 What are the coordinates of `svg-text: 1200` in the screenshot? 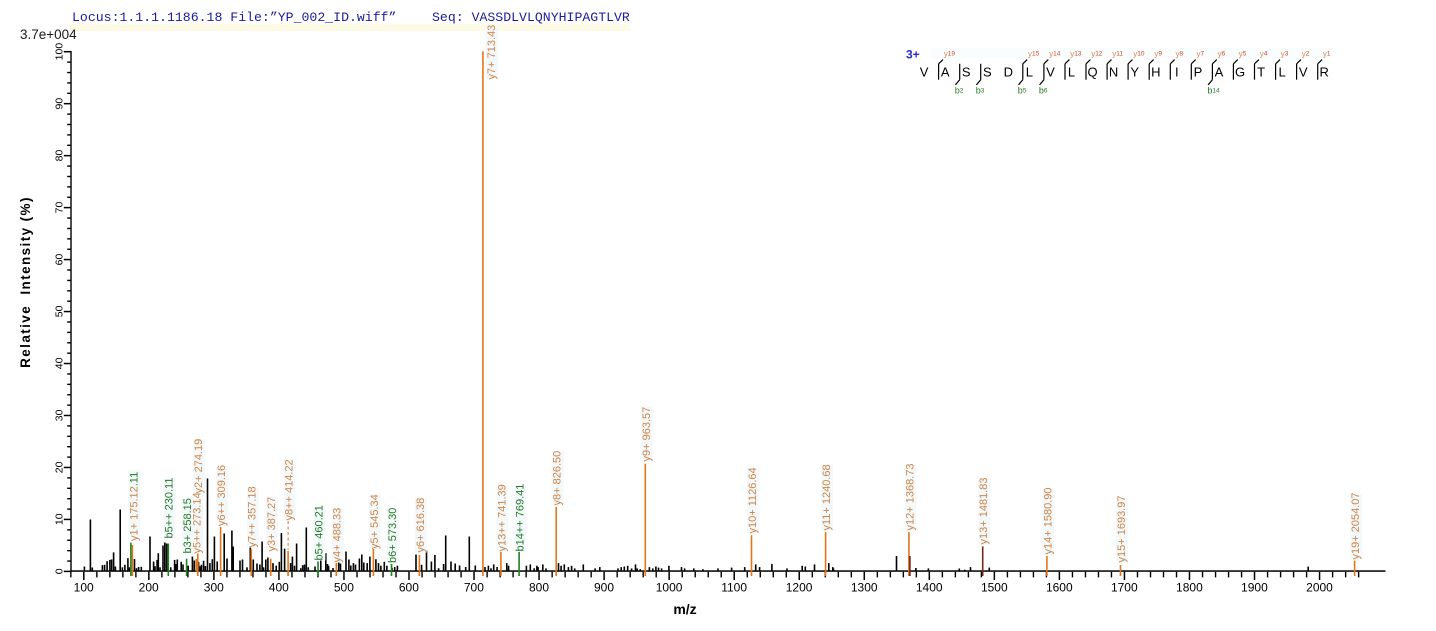 It's located at (799, 588).